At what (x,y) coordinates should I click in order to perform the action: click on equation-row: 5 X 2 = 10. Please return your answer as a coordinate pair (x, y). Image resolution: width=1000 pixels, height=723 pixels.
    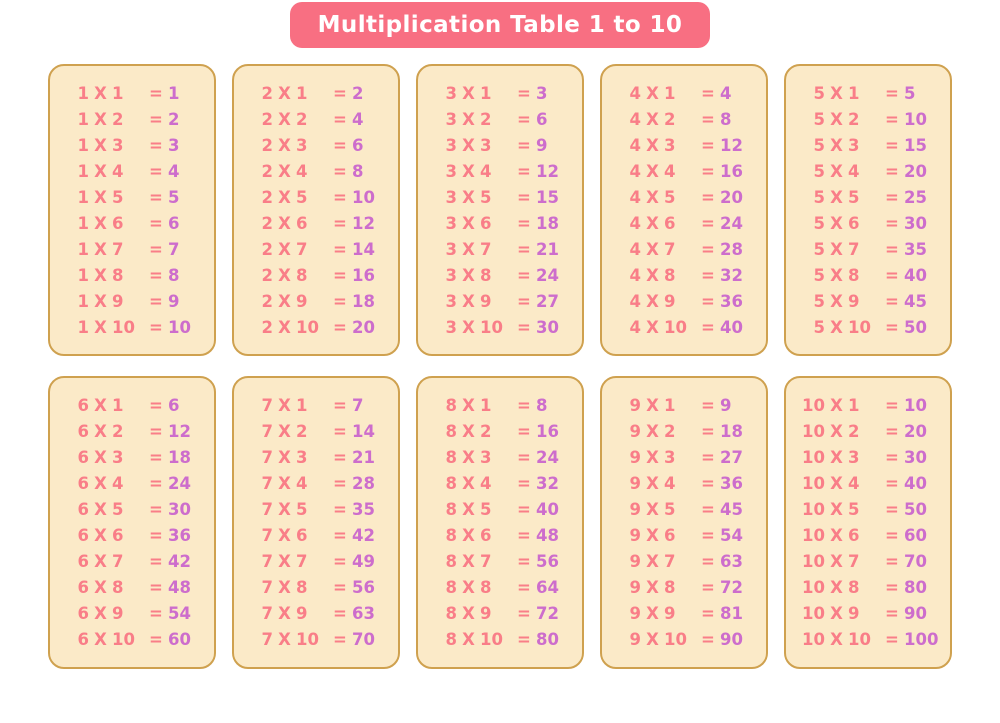
    Looking at the image, I should click on (868, 120).